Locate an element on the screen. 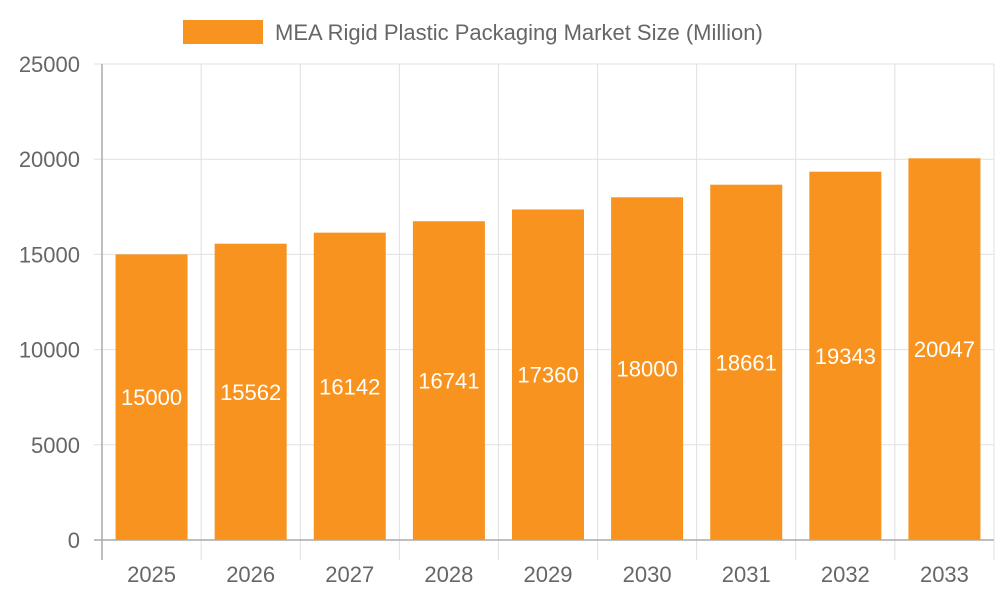 This screenshot has height=600, width=1000. bar-2031 is located at coordinates (746, 362).